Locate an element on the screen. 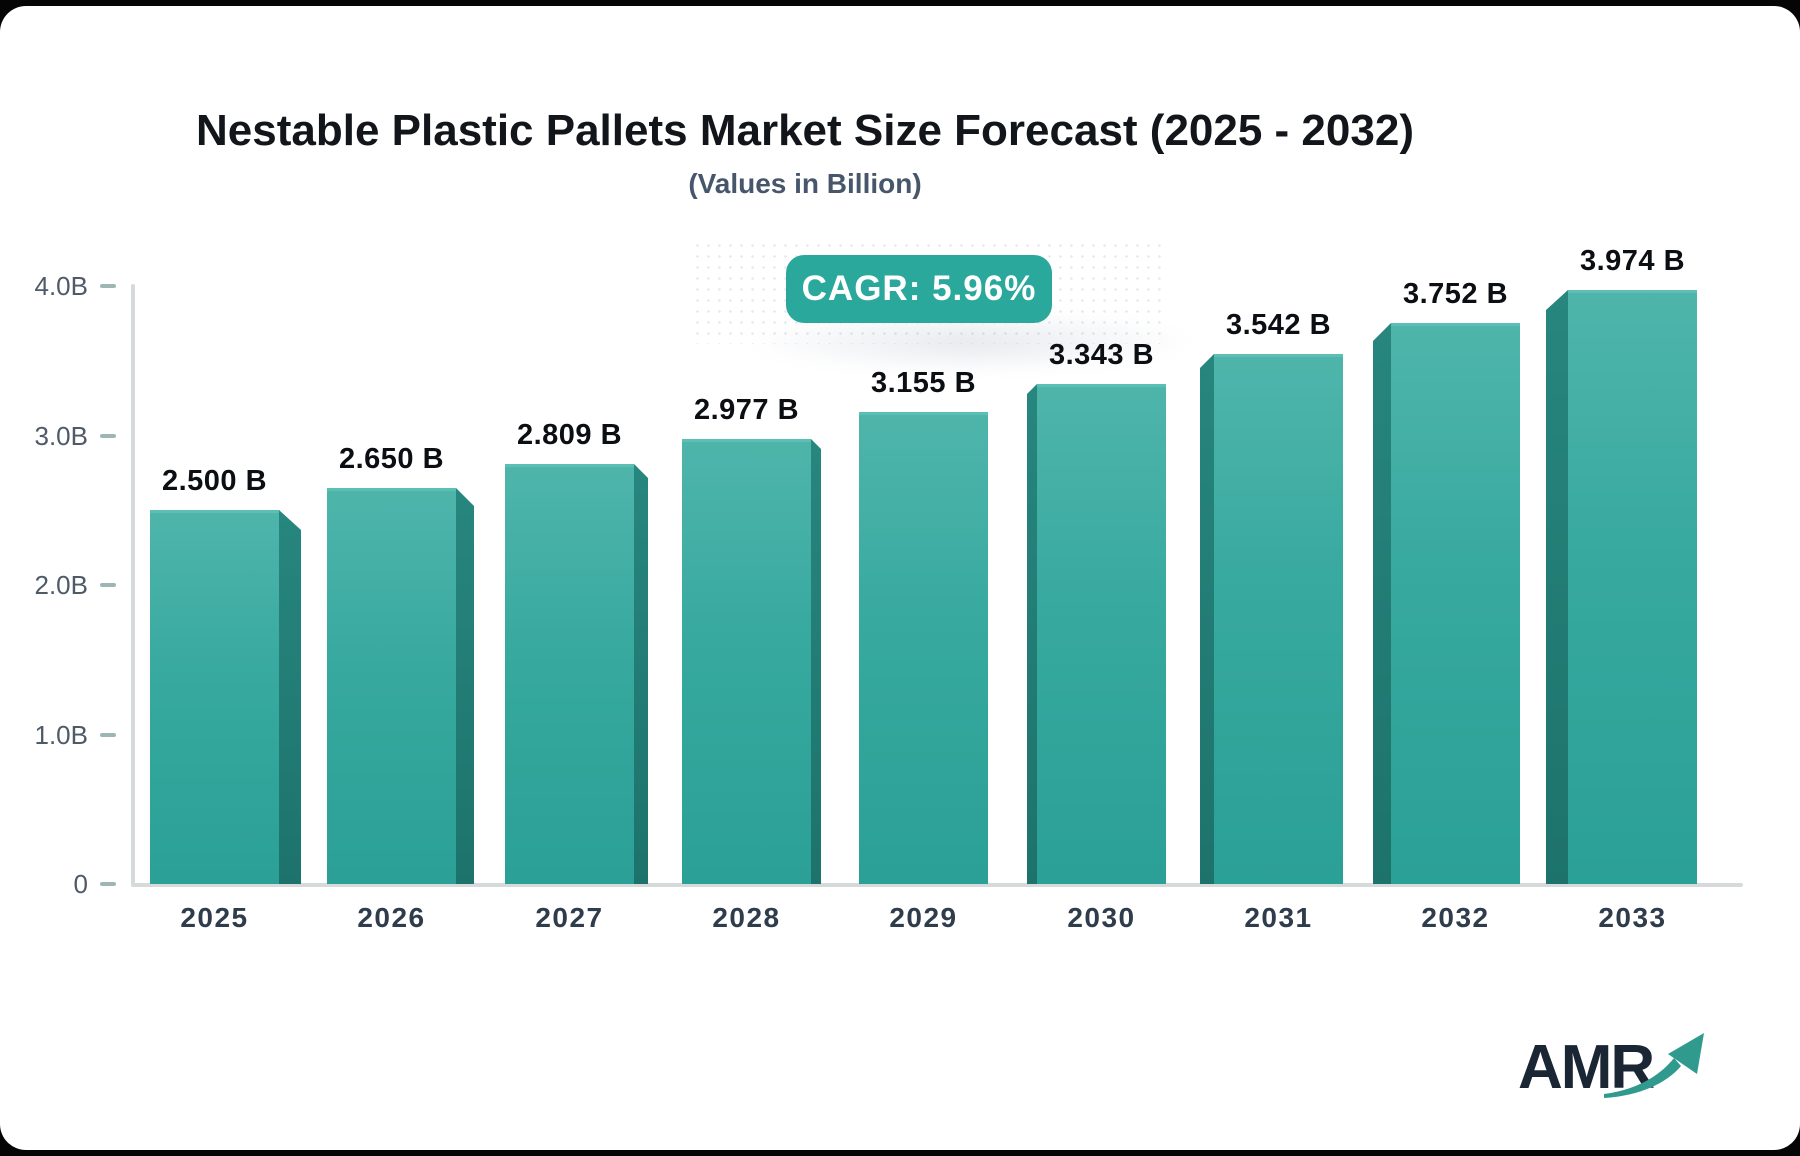 The width and height of the screenshot is (1800, 1156). x-axis-label-2025: 2025 is located at coordinates (214, 917).